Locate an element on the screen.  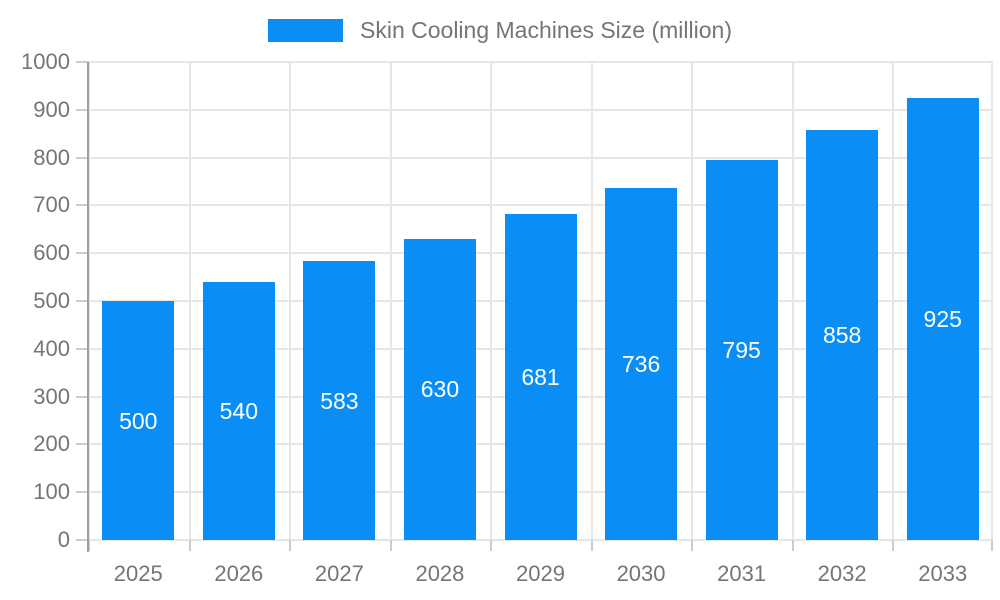
x-axis-tick-label: 2033 is located at coordinates (943, 573).